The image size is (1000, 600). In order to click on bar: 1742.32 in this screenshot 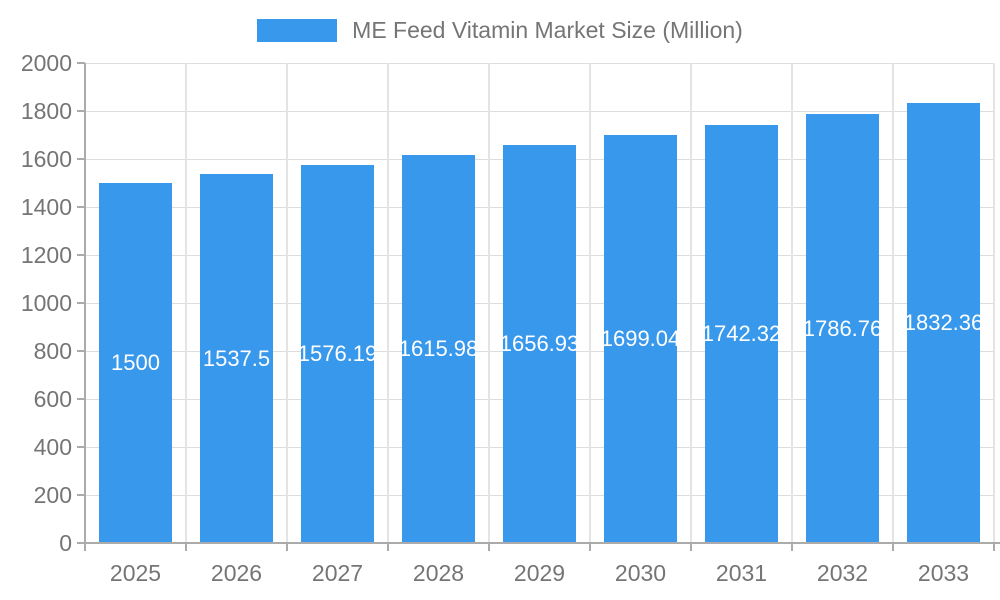, I will do `click(741, 333)`.